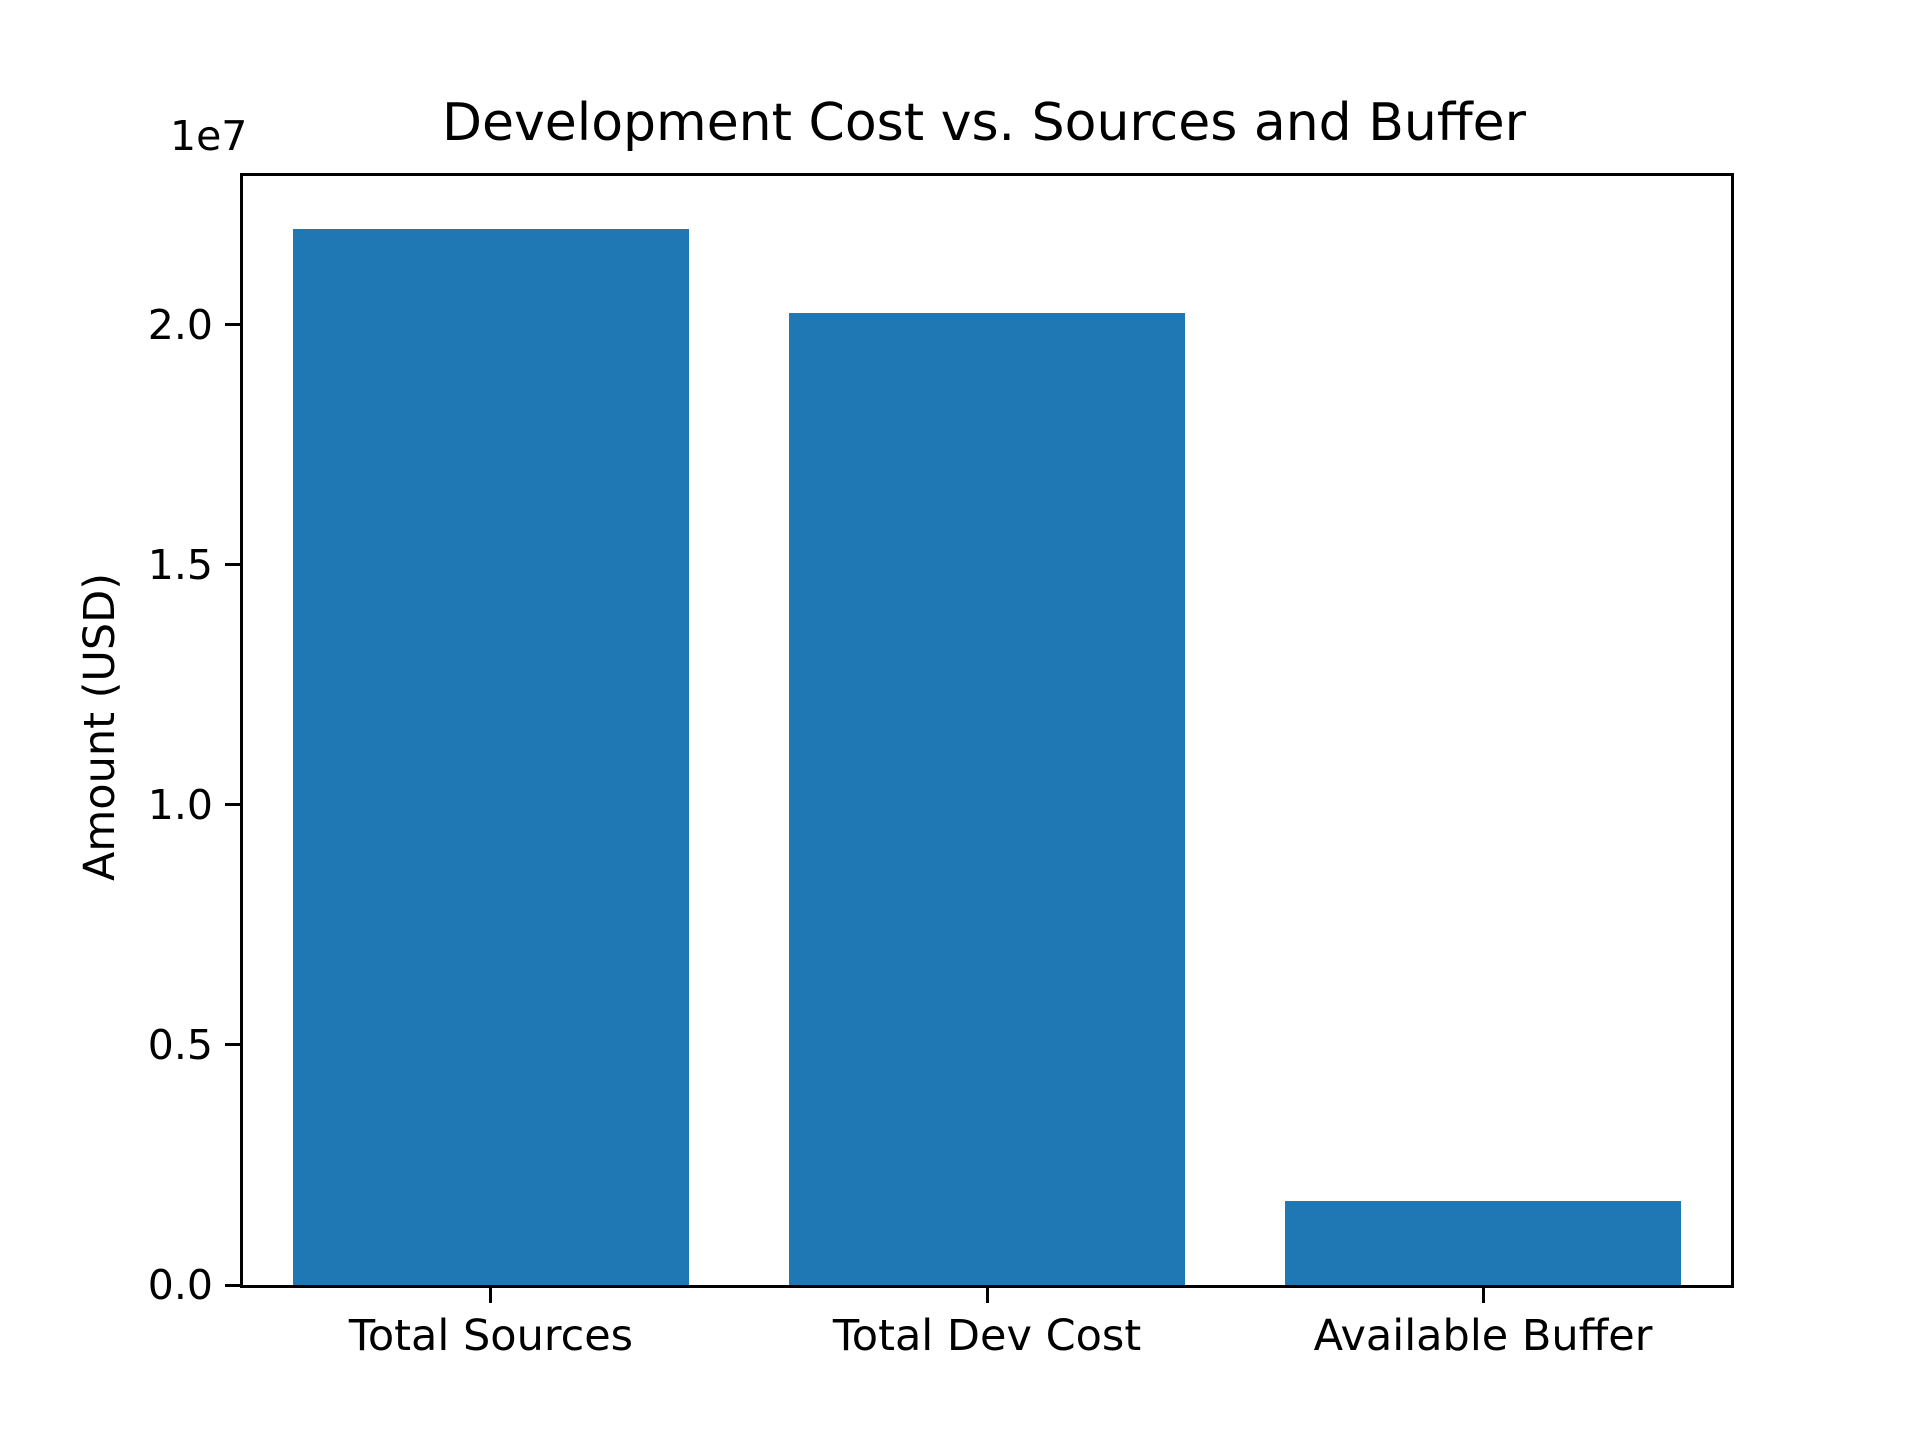 Image resolution: width=1920 pixels, height=1440 pixels. I want to click on bar-available-buffer, so click(1483, 1243).